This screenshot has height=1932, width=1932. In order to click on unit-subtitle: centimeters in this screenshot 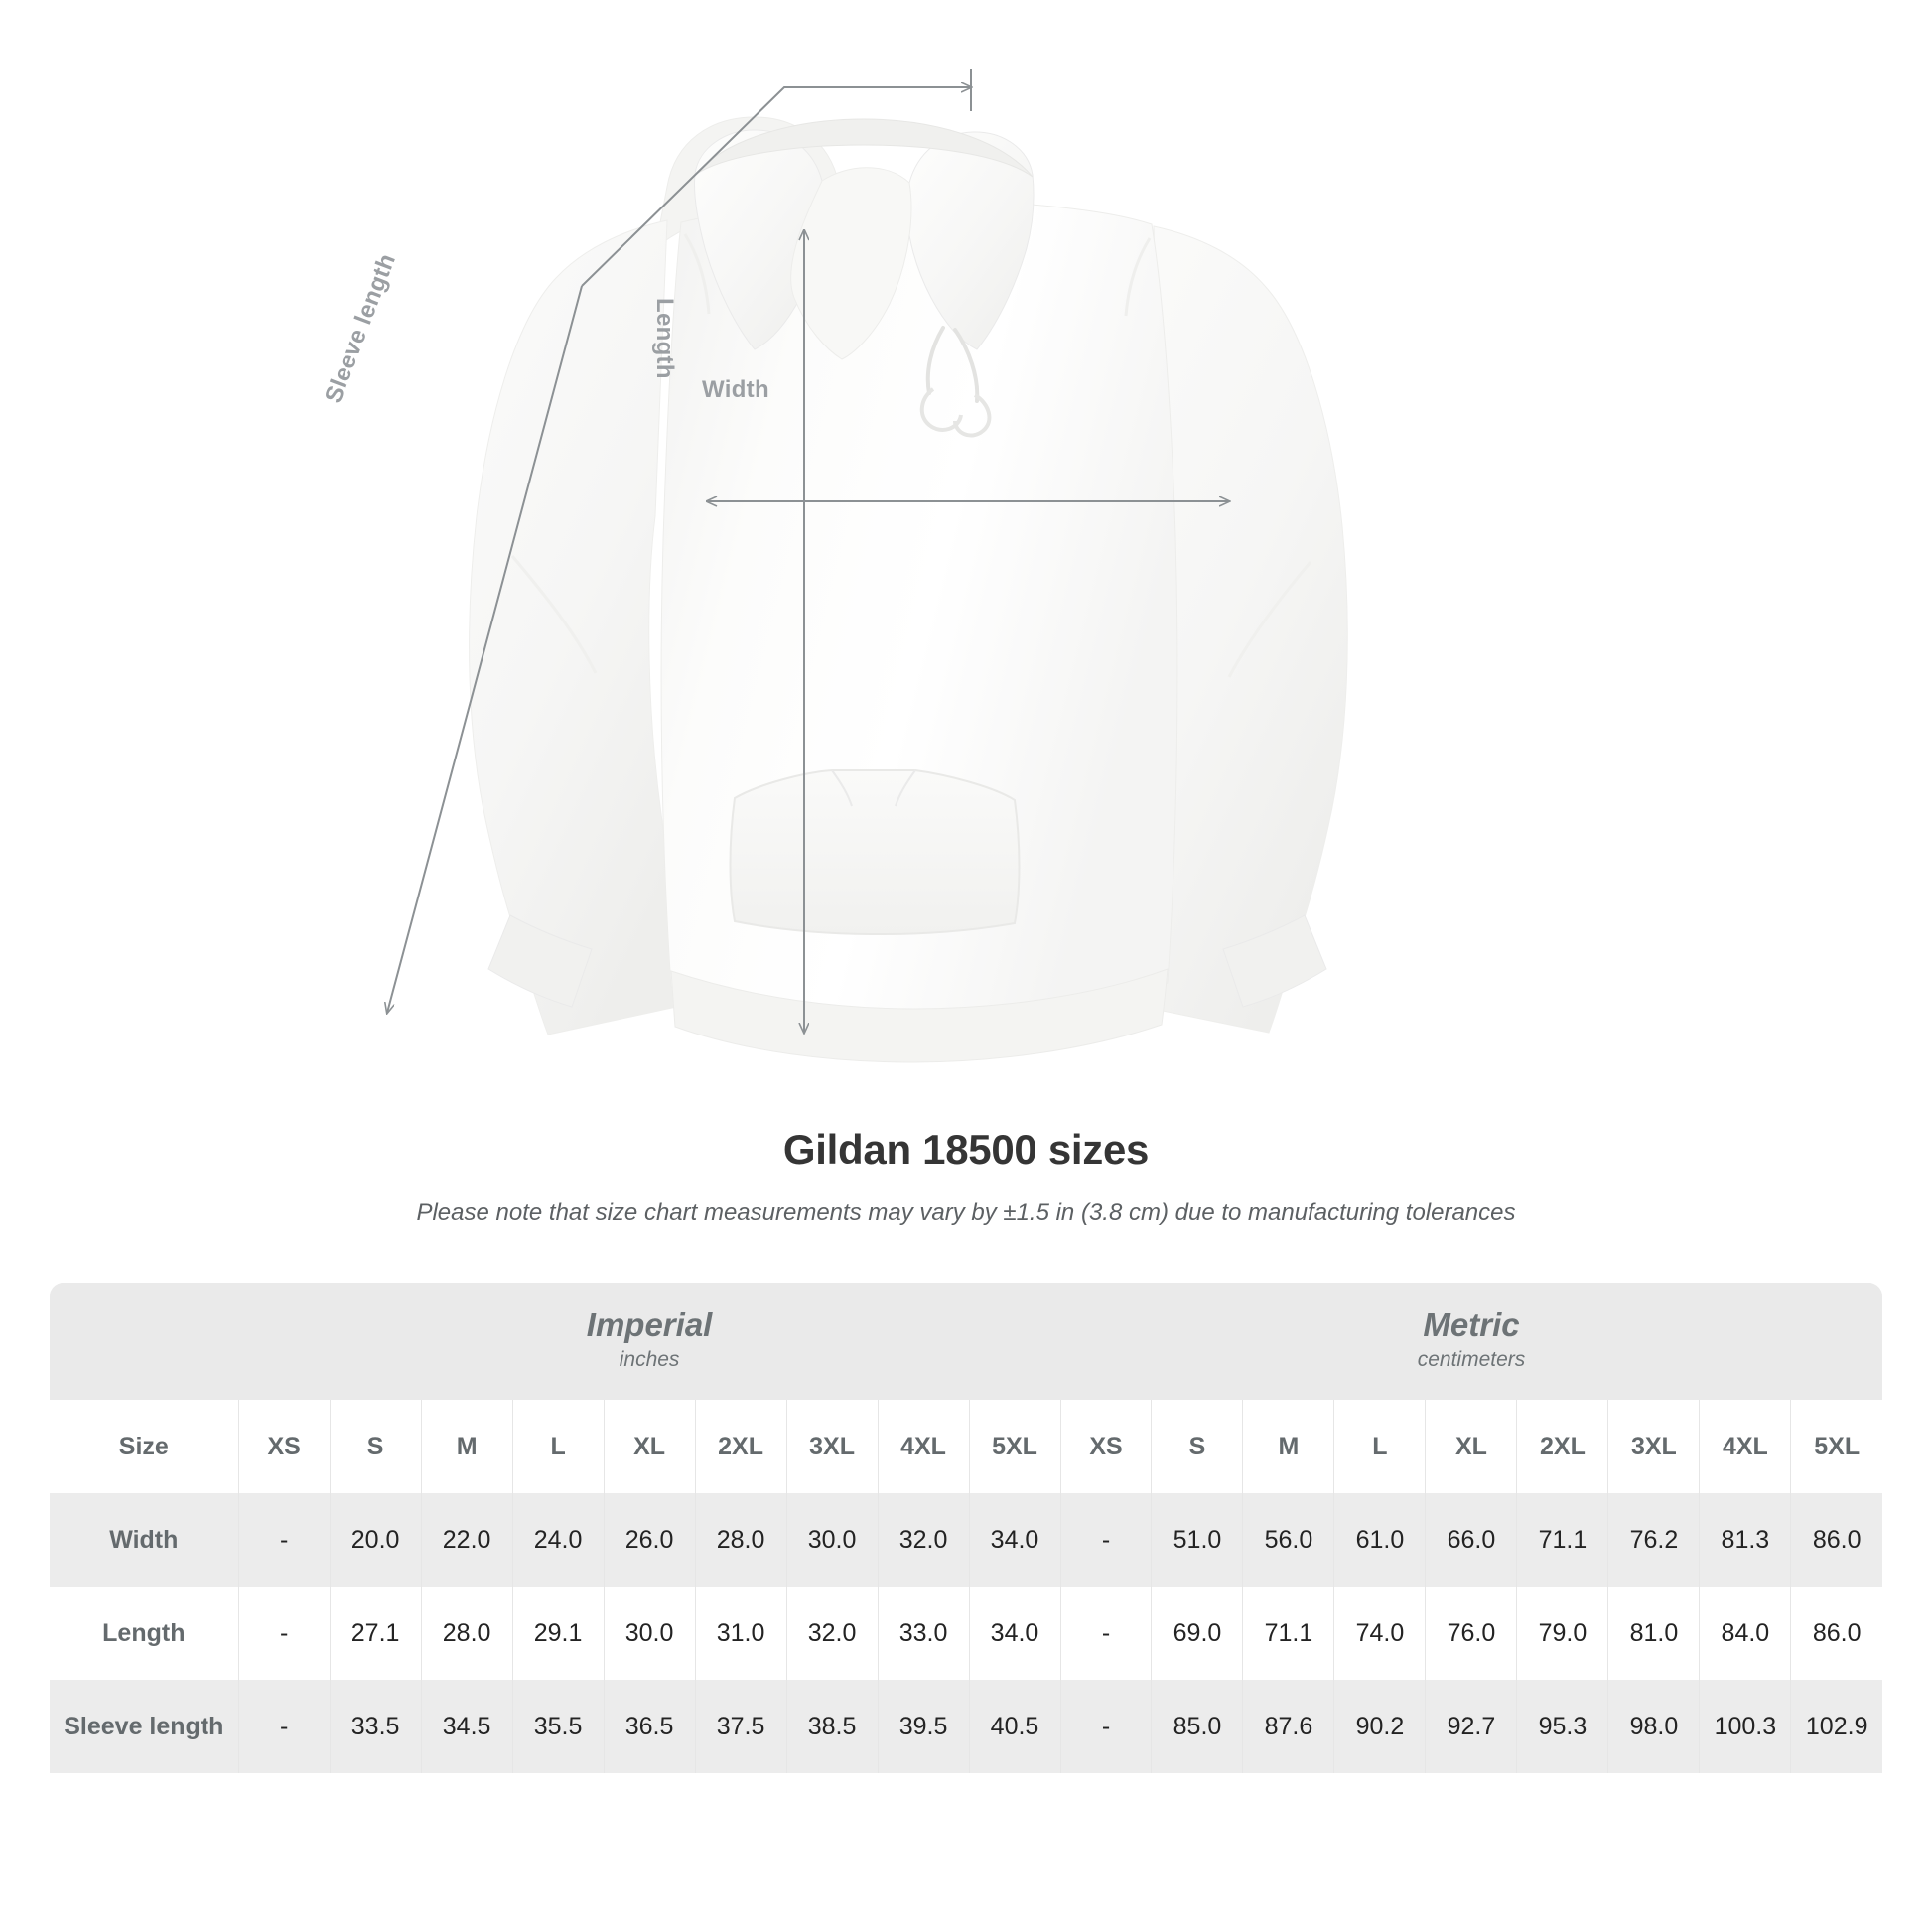, I will do `click(1472, 1359)`.